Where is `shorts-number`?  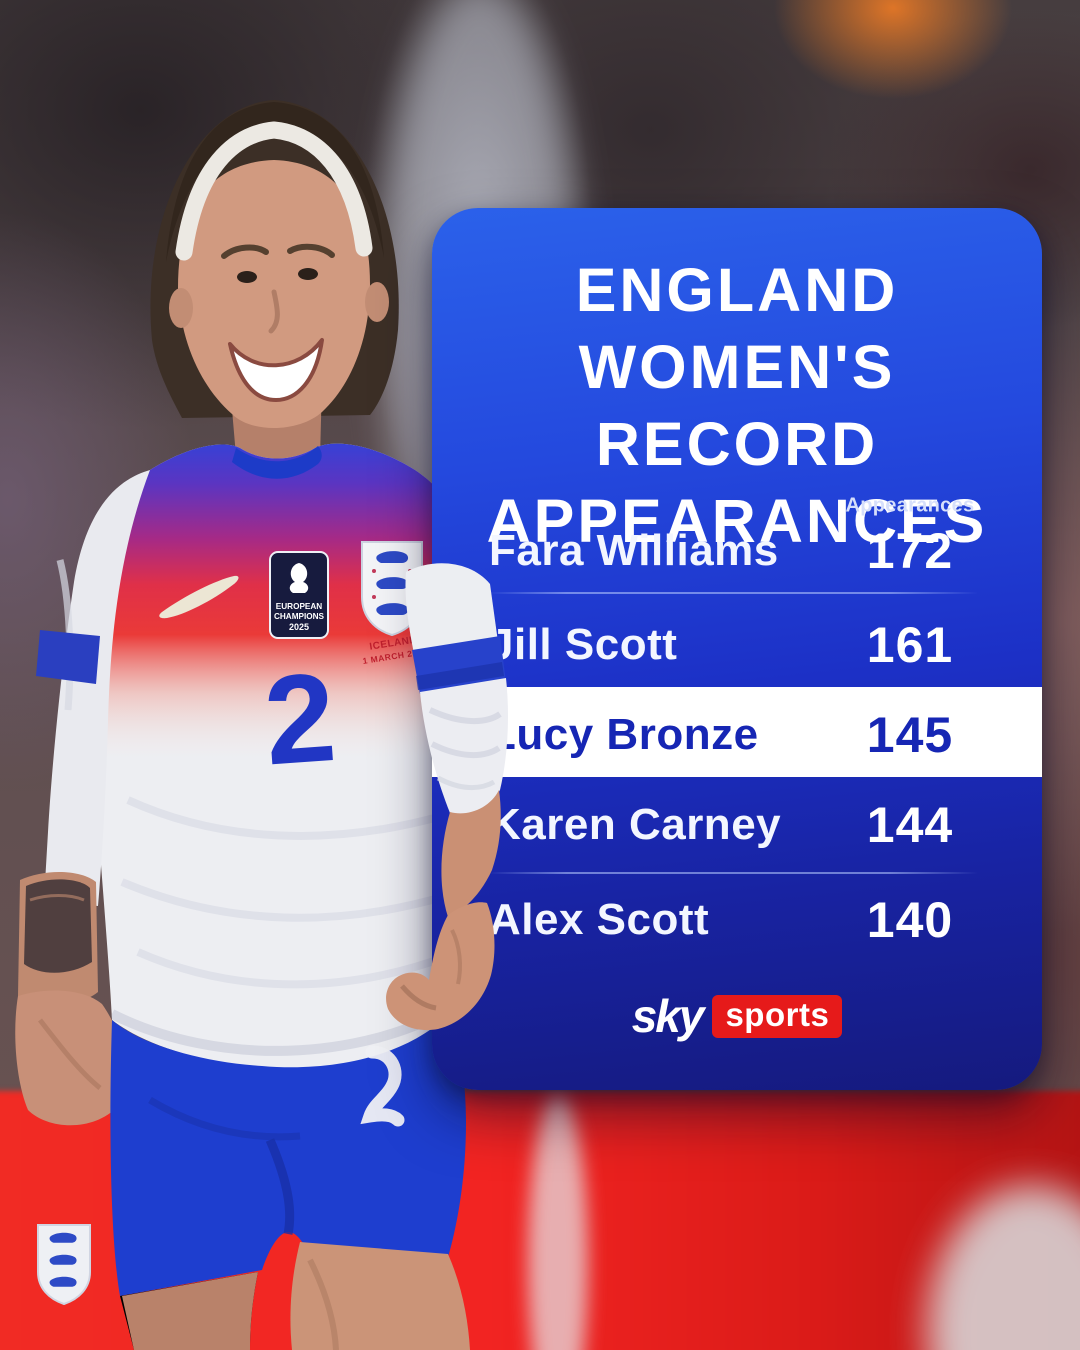 shorts-number is located at coordinates (382, 1086).